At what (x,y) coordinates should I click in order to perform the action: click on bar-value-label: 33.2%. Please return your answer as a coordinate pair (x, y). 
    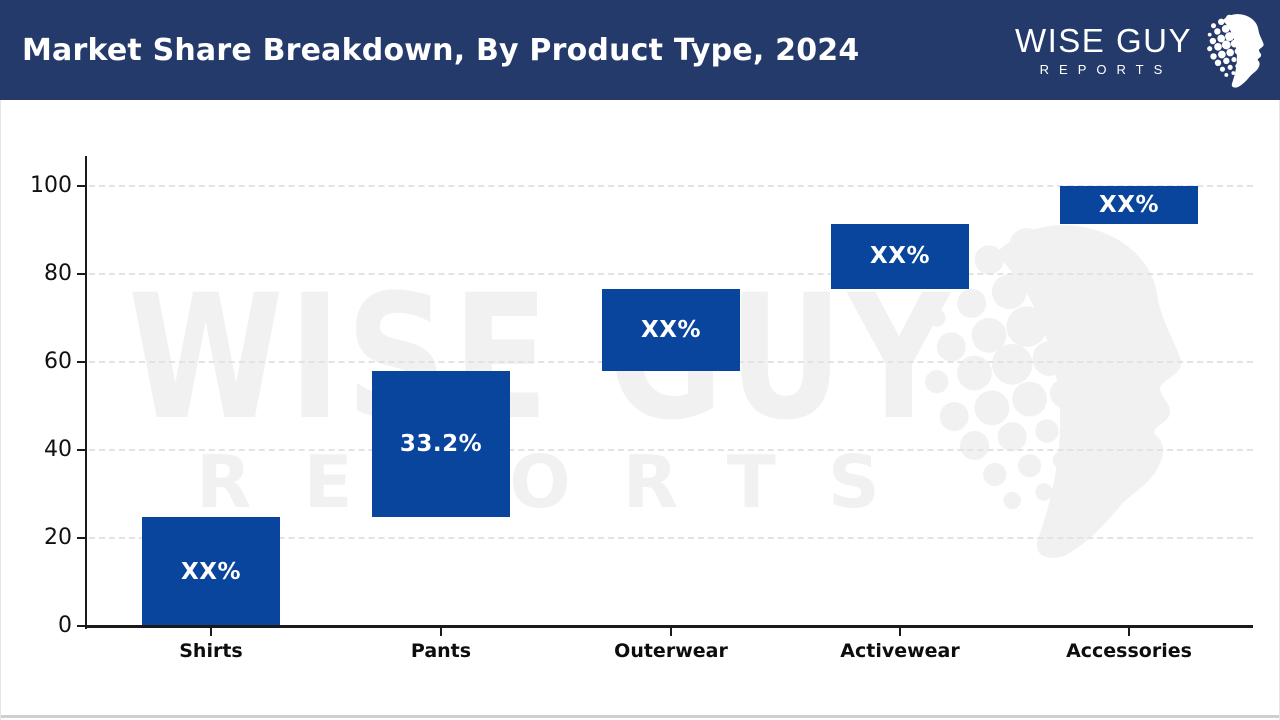
    Looking at the image, I should click on (441, 444).